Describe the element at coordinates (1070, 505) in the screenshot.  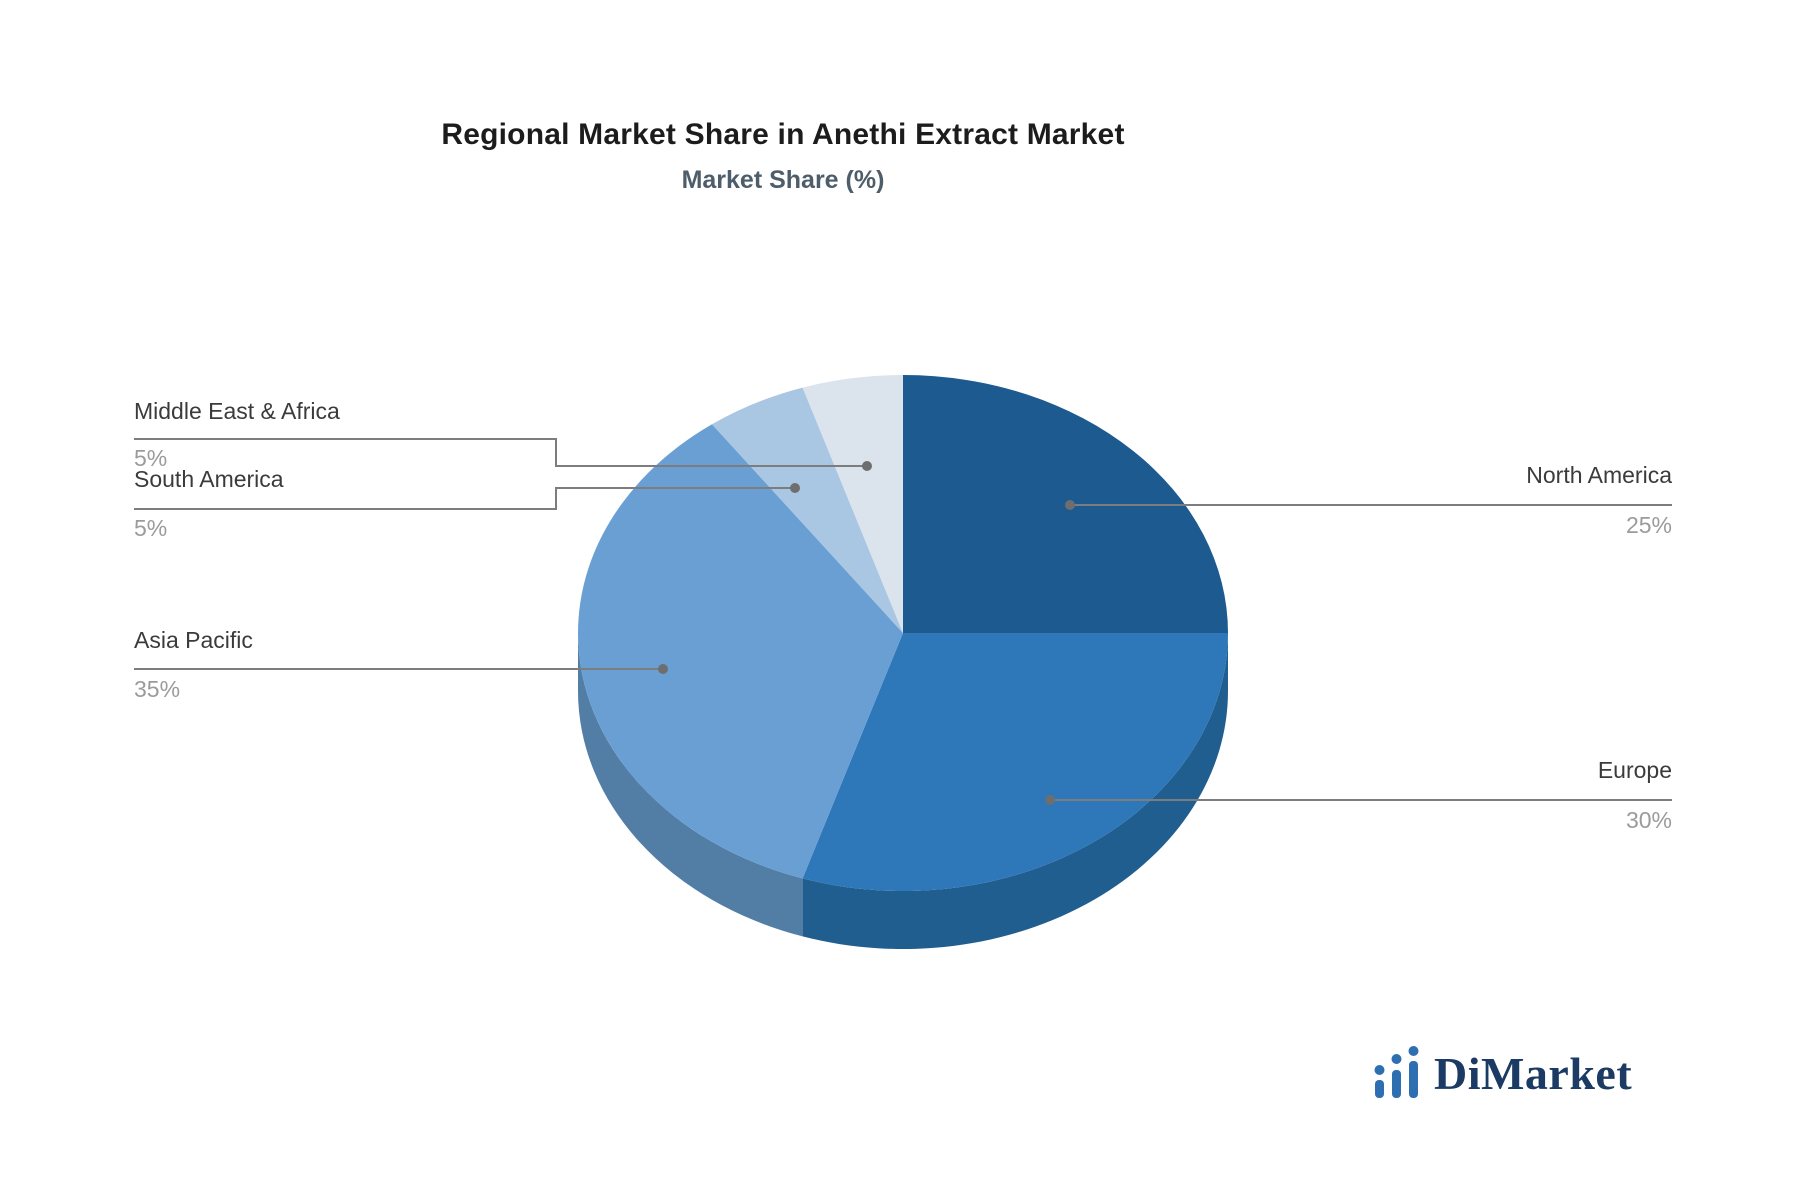
I see `leader-dot-north-america` at that location.